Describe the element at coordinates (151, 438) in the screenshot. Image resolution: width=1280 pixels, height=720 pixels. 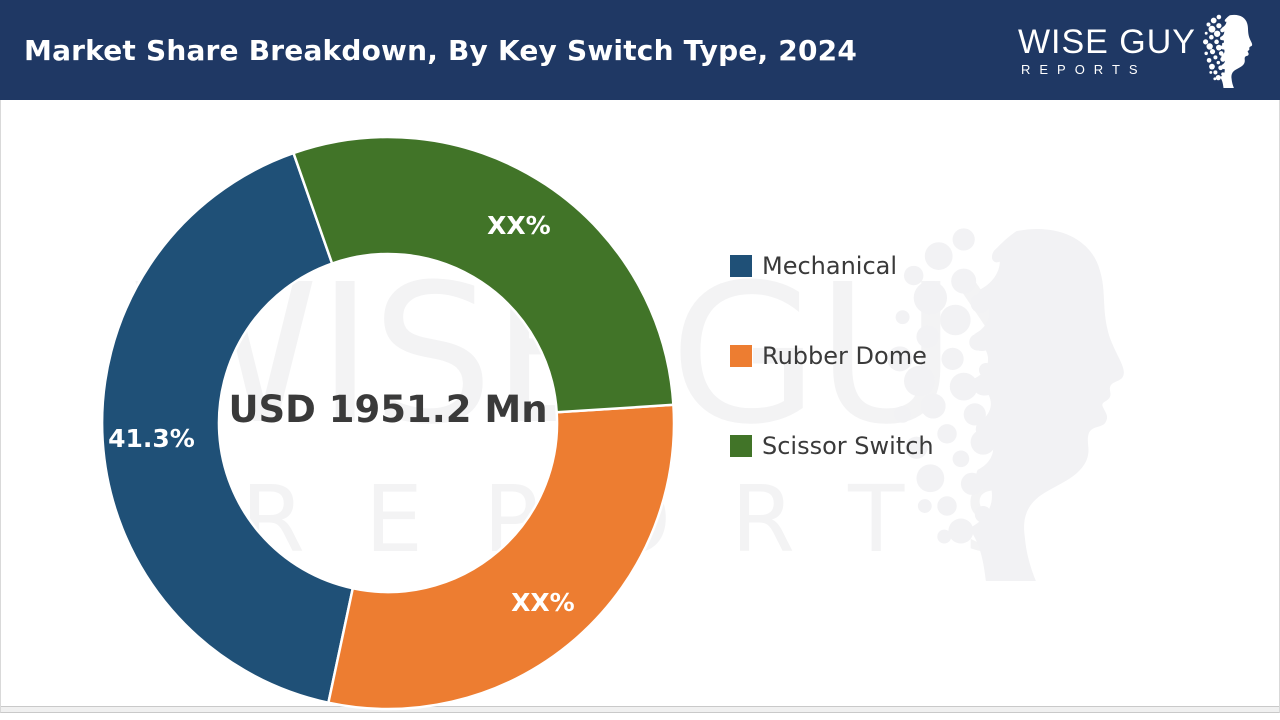
I see `segment-value-label: 41.3%` at that location.